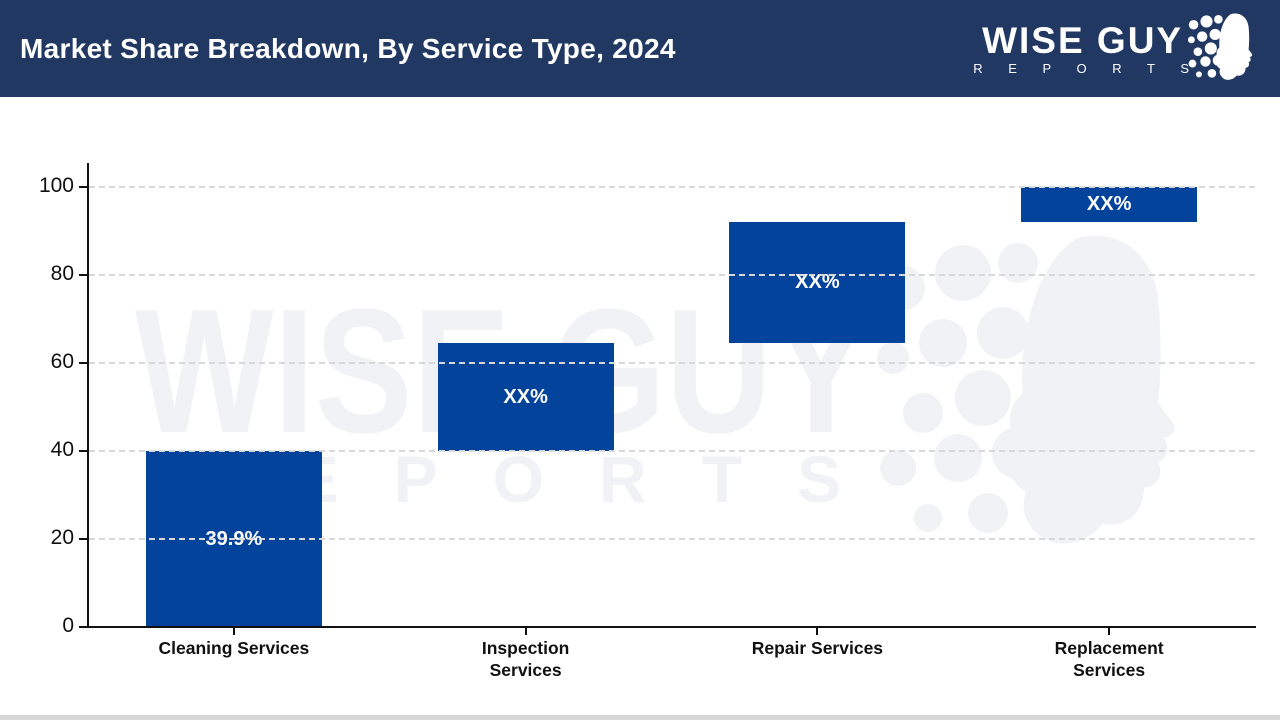 This screenshot has height=720, width=1280. I want to click on brand-face-icon, so click(1220, 46).